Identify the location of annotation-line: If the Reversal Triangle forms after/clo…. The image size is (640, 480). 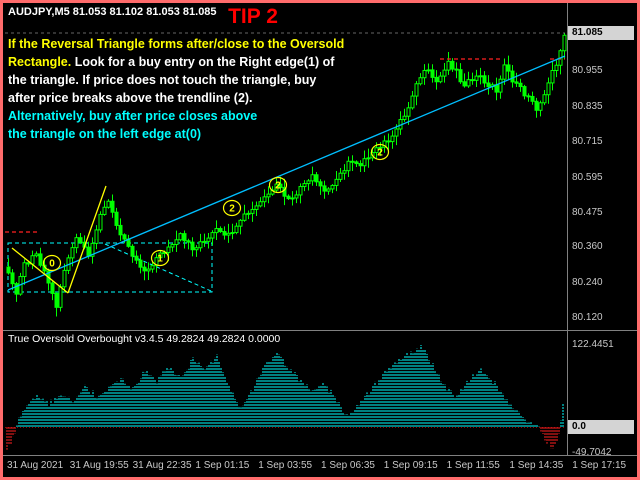
(176, 44).